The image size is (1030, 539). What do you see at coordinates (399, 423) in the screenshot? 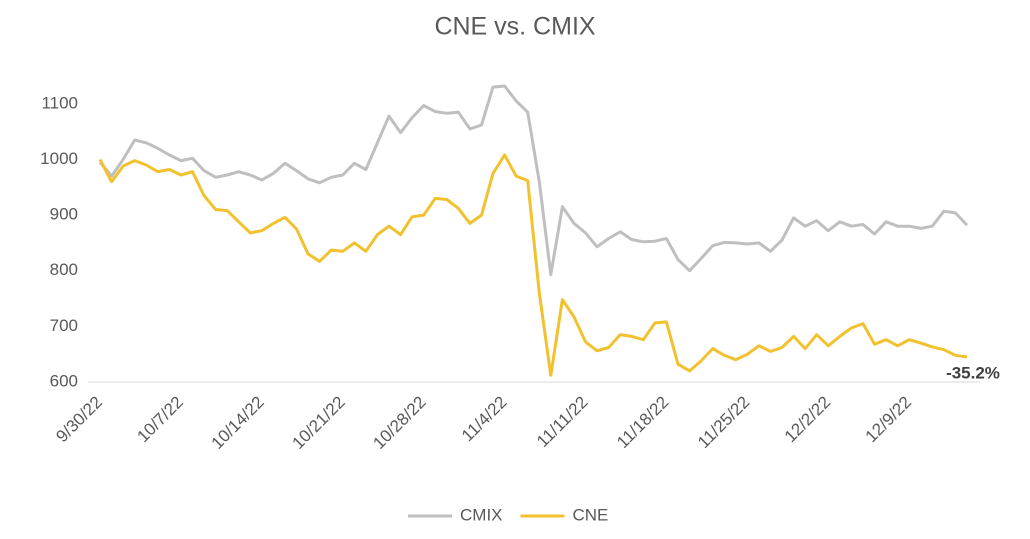
I see `x-tick-label: 10/28/22` at bounding box center [399, 423].